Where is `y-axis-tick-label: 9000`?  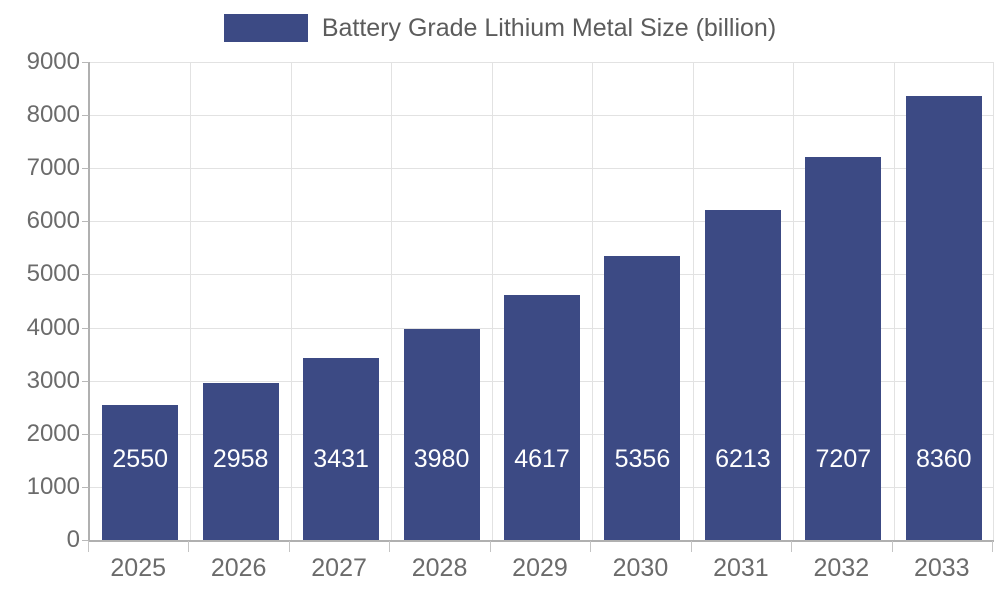
y-axis-tick-label: 9000 is located at coordinates (53, 61).